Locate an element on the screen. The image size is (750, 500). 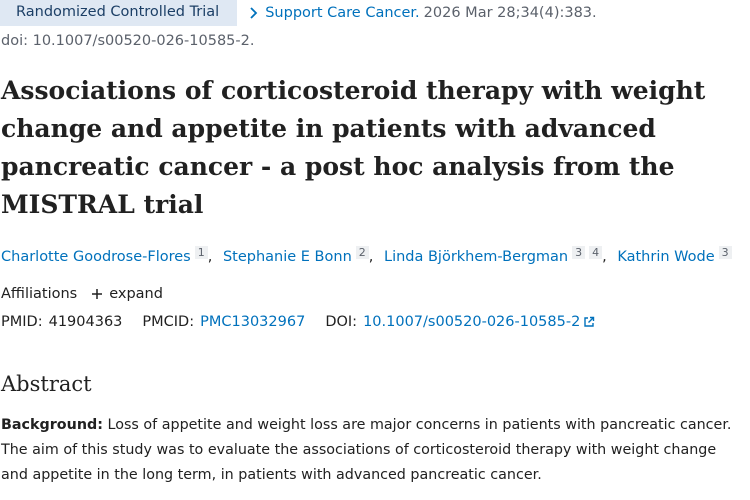
author-name: Stephanie E Bonn is located at coordinates (287, 257).